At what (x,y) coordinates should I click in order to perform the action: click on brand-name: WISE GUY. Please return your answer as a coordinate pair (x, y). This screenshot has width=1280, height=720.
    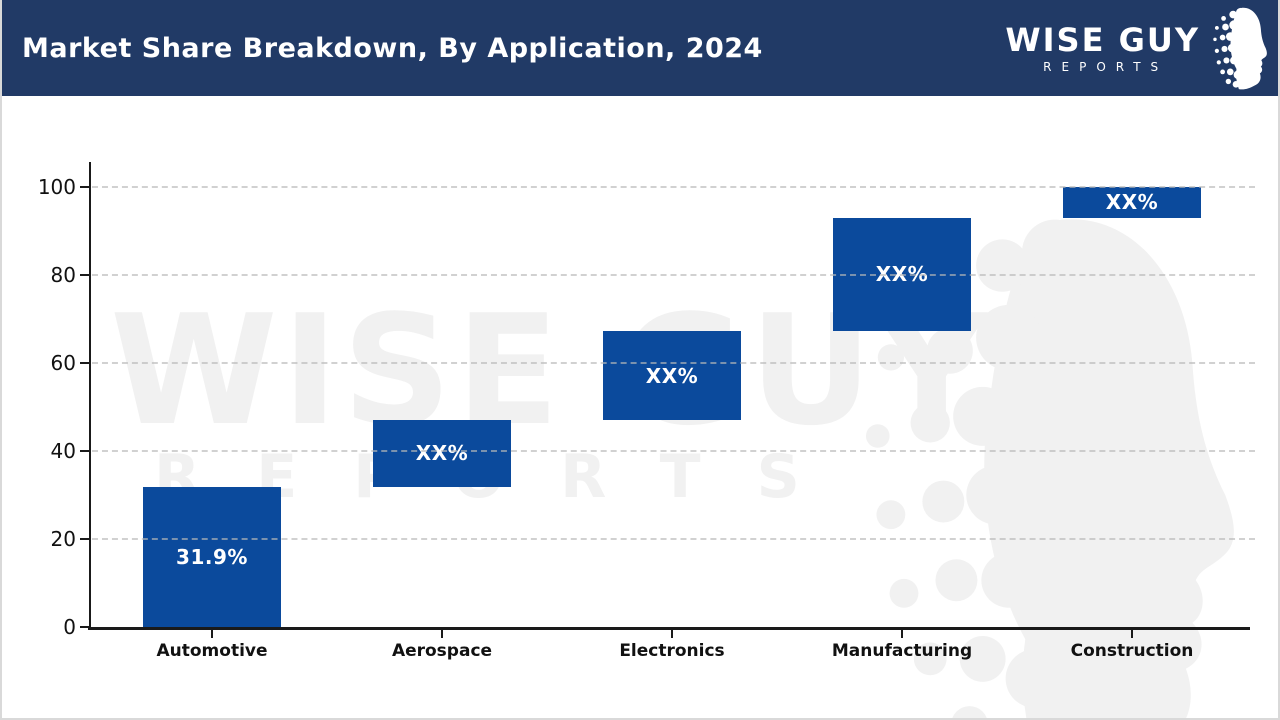
    Looking at the image, I should click on (1102, 39).